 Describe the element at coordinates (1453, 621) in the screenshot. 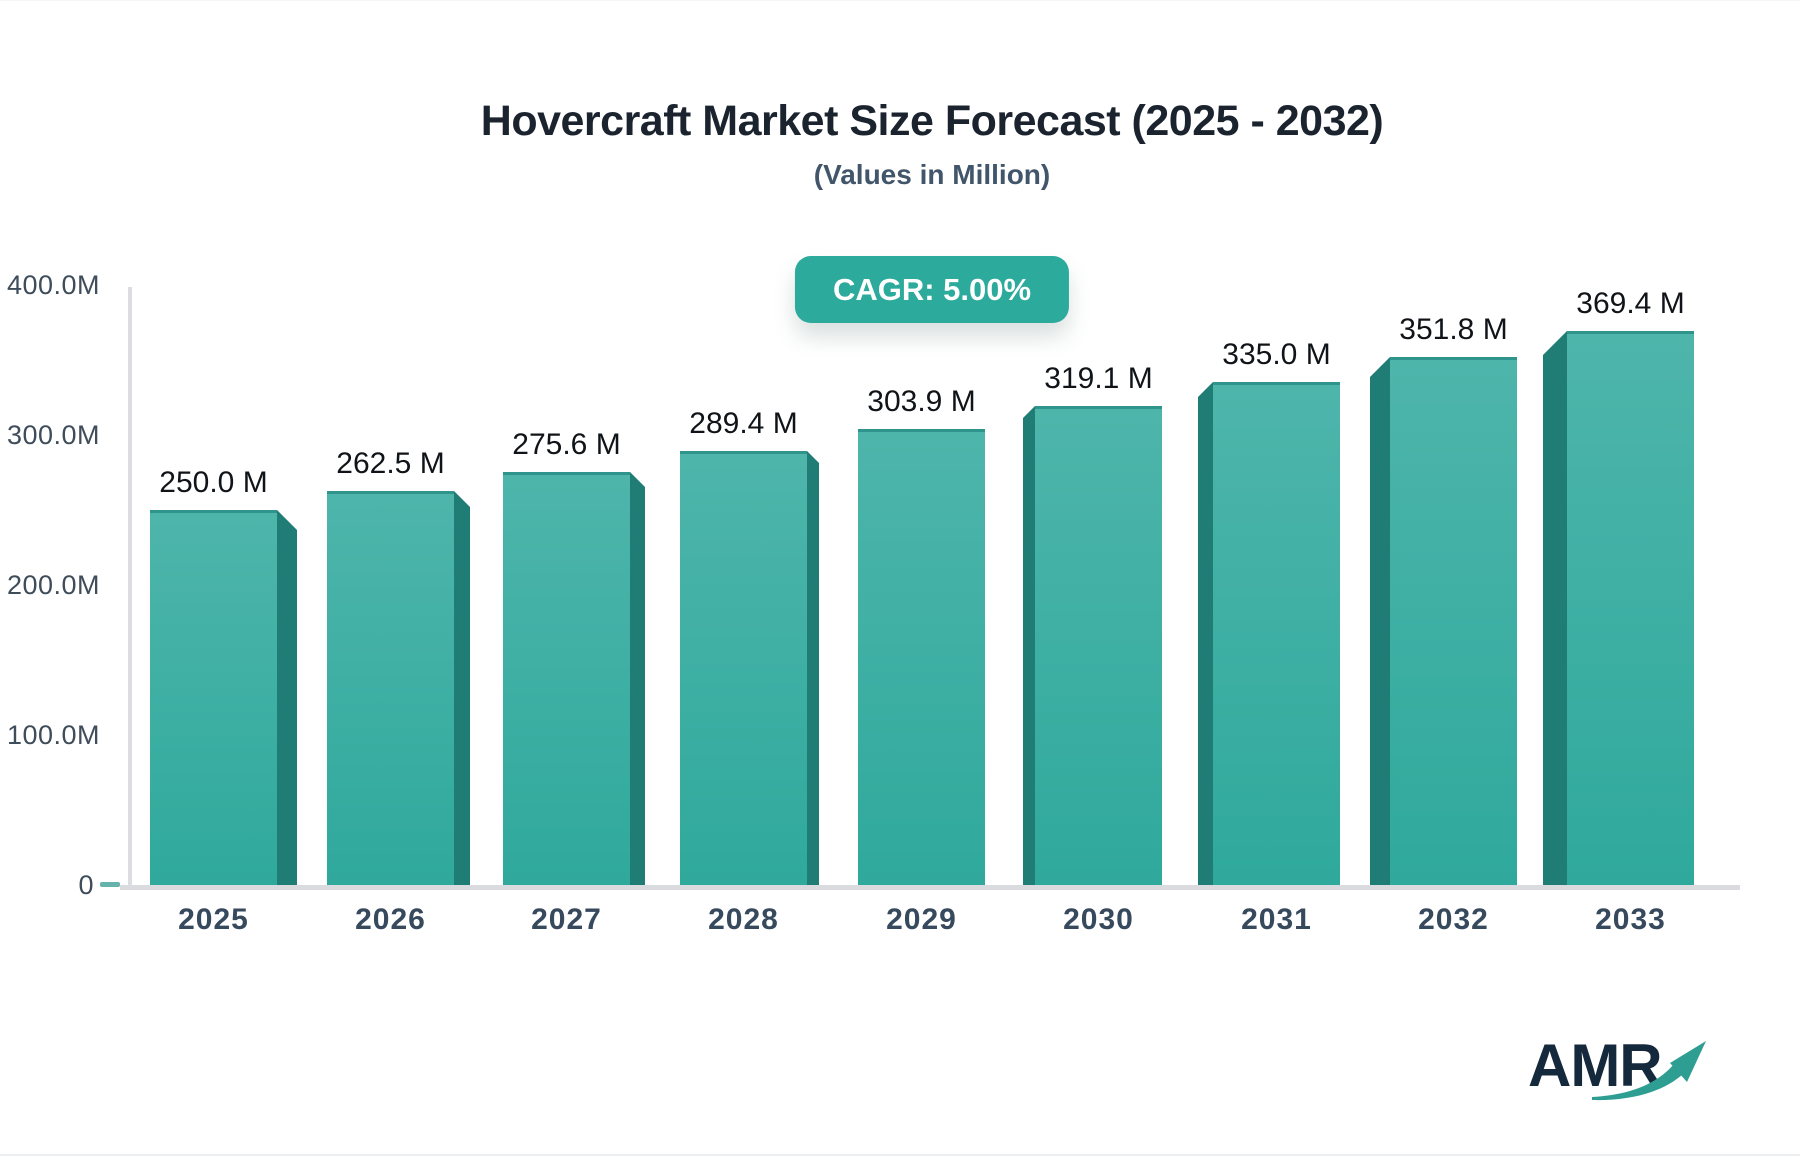

I see `bar-2032` at that location.